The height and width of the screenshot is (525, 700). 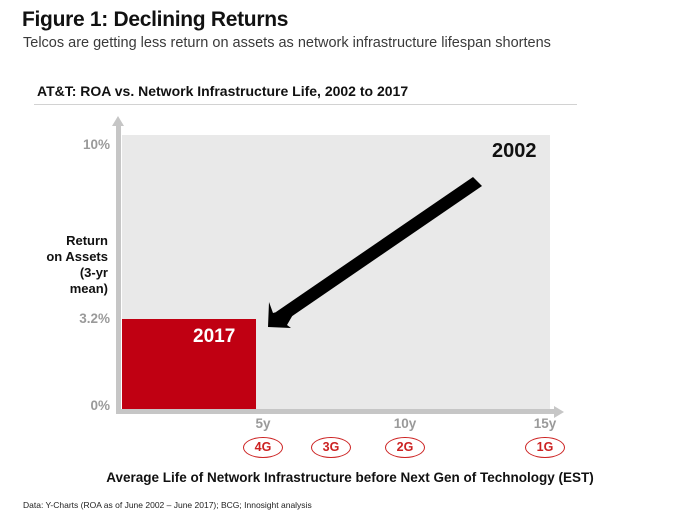 I want to click on y-axis-title-line: (3-yr, so click(x=93, y=272).